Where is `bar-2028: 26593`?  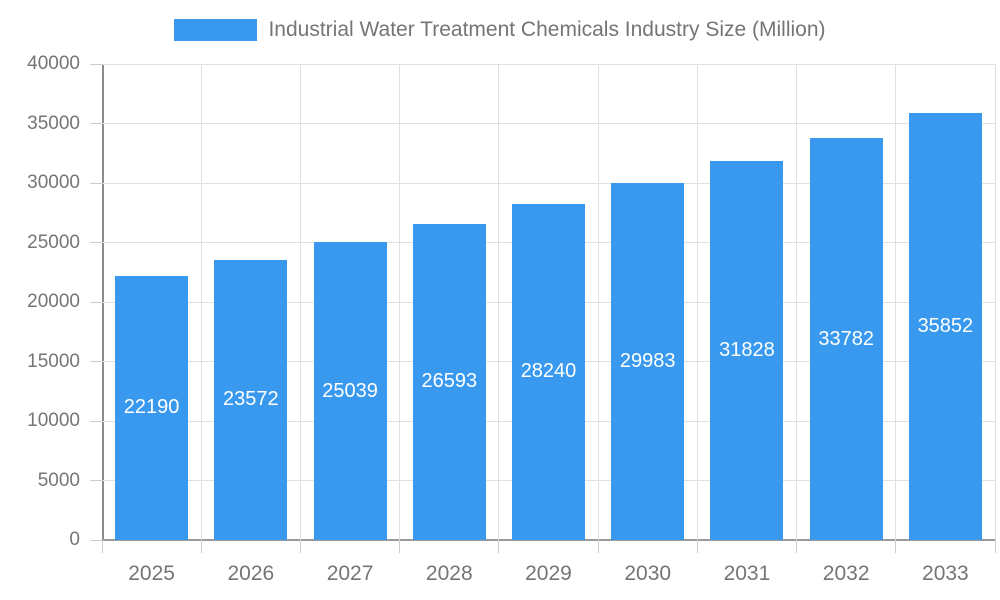
bar-2028: 26593 is located at coordinates (449, 381).